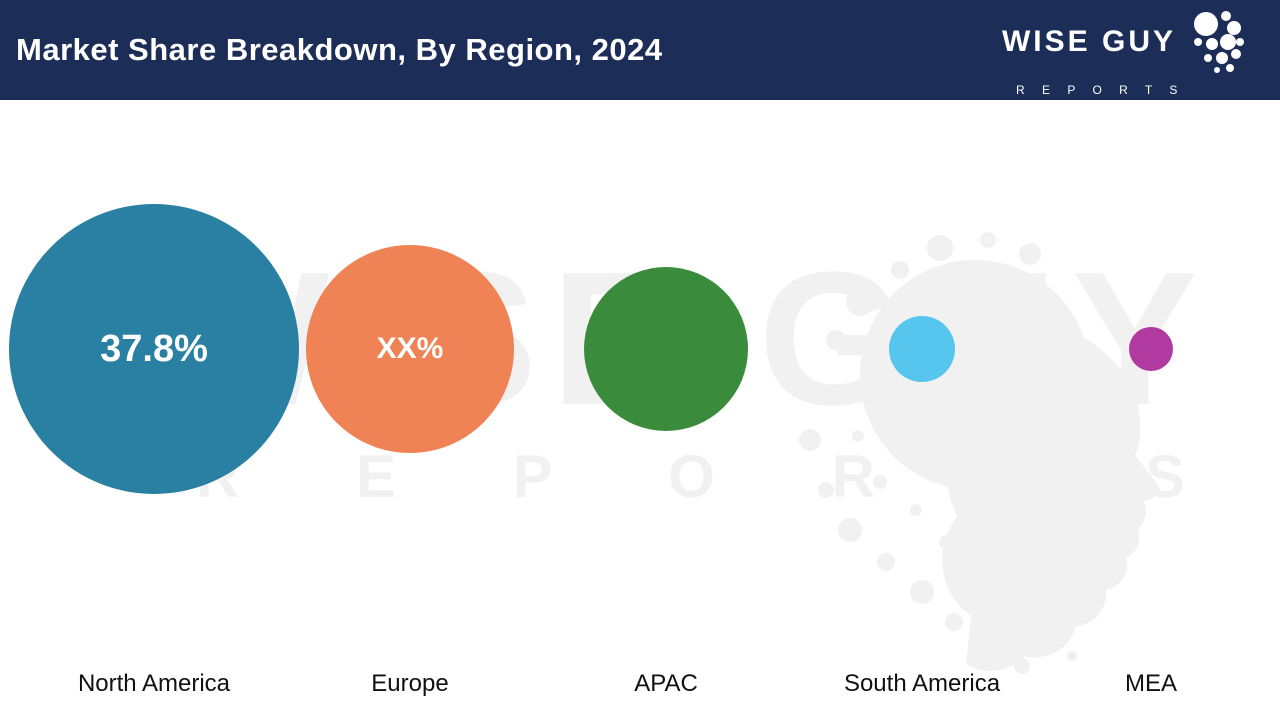 This screenshot has height=720, width=1280. I want to click on bubble-value-label: 37.8%, so click(154, 348).